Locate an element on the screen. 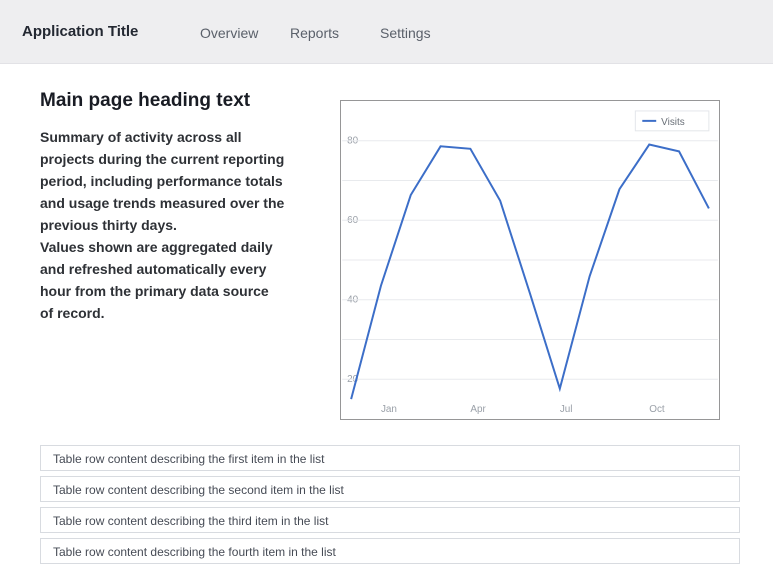 This screenshot has height=579, width=773. svg-text: Jan is located at coordinates (389, 409).